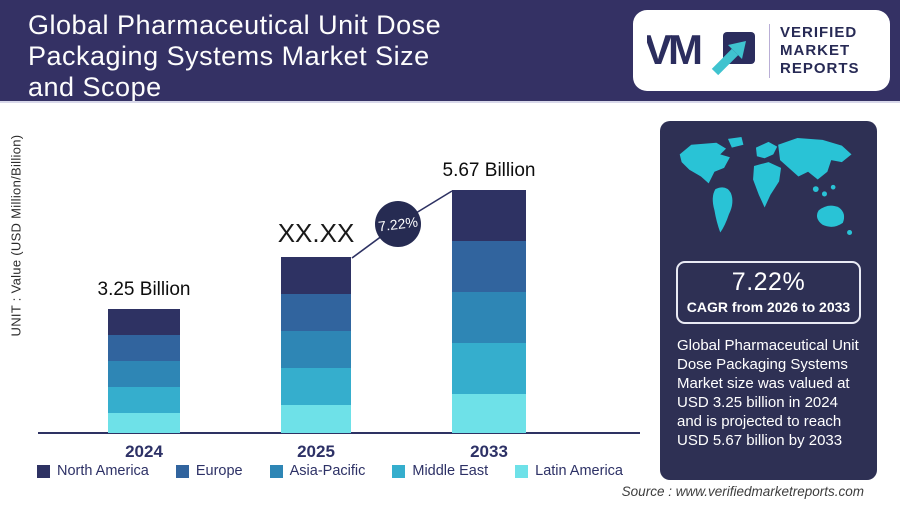 This screenshot has width=900, height=506. What do you see at coordinates (766, 186) in the screenshot?
I see `world-map-icon` at bounding box center [766, 186].